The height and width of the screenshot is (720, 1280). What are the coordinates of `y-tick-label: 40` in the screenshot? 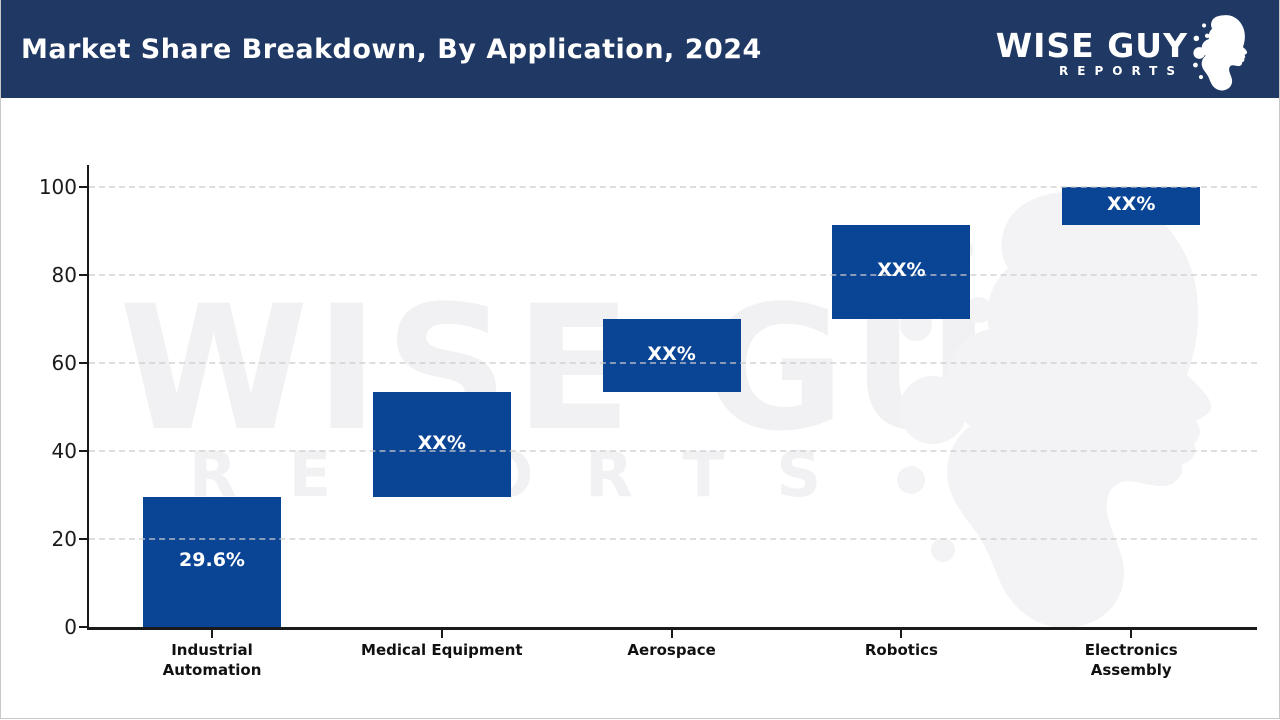 It's located at (64, 451).